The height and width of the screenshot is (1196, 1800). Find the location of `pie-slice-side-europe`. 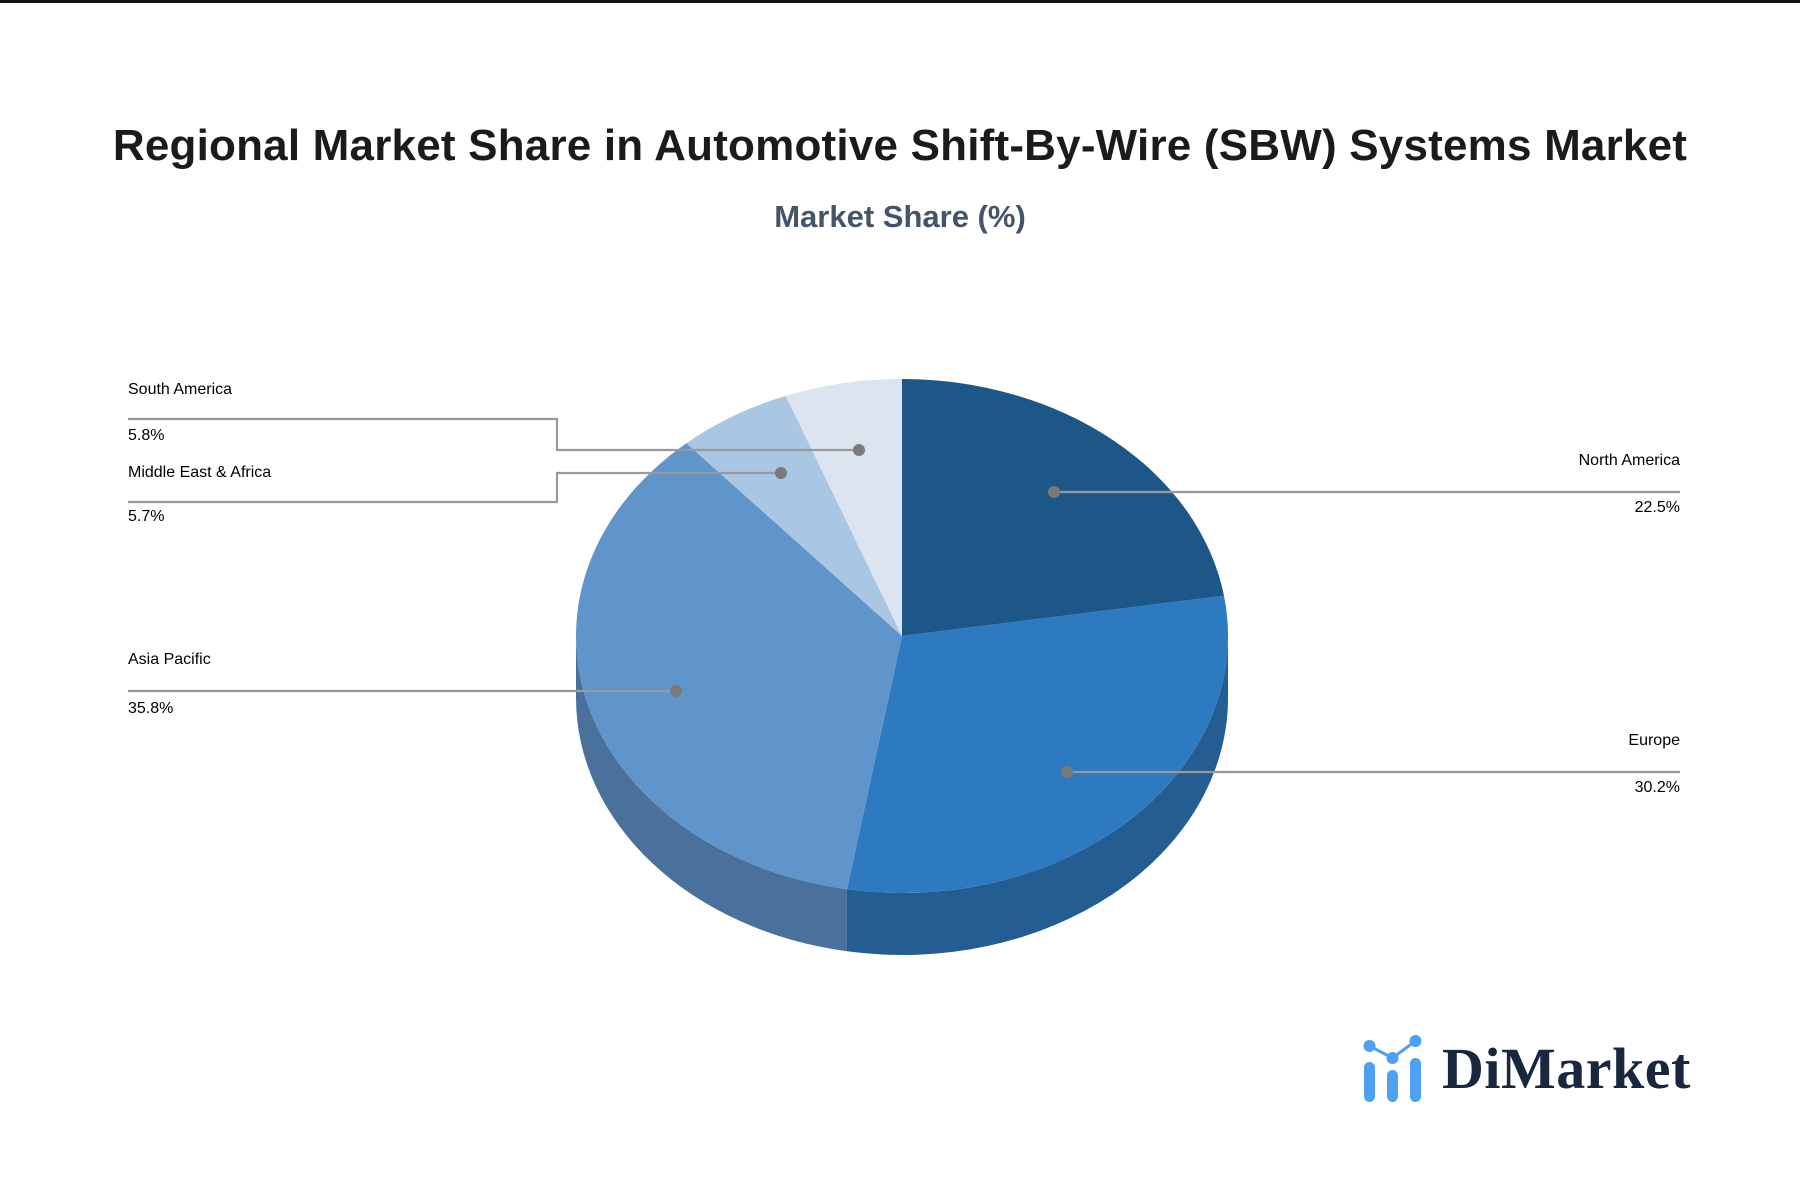

pie-slice-side-europe is located at coordinates (1037, 795).